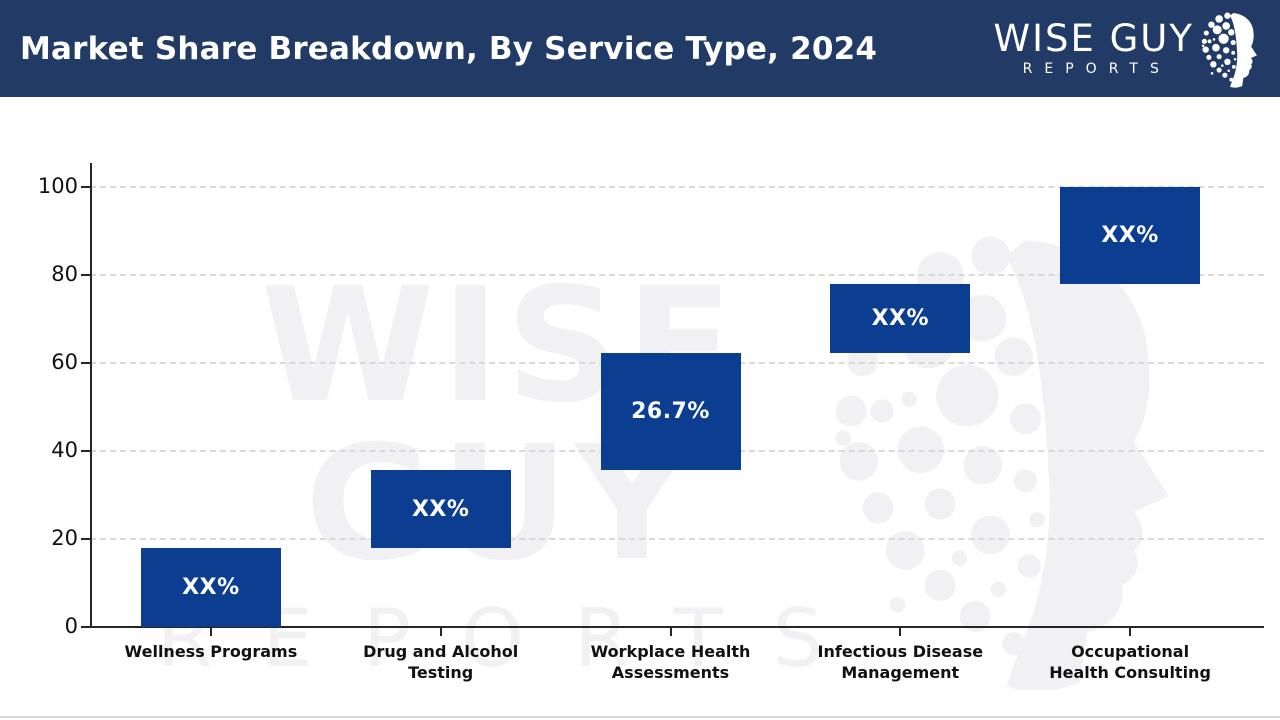 This screenshot has width=1280, height=720. I want to click on x-category-label-line: Management, so click(900, 672).